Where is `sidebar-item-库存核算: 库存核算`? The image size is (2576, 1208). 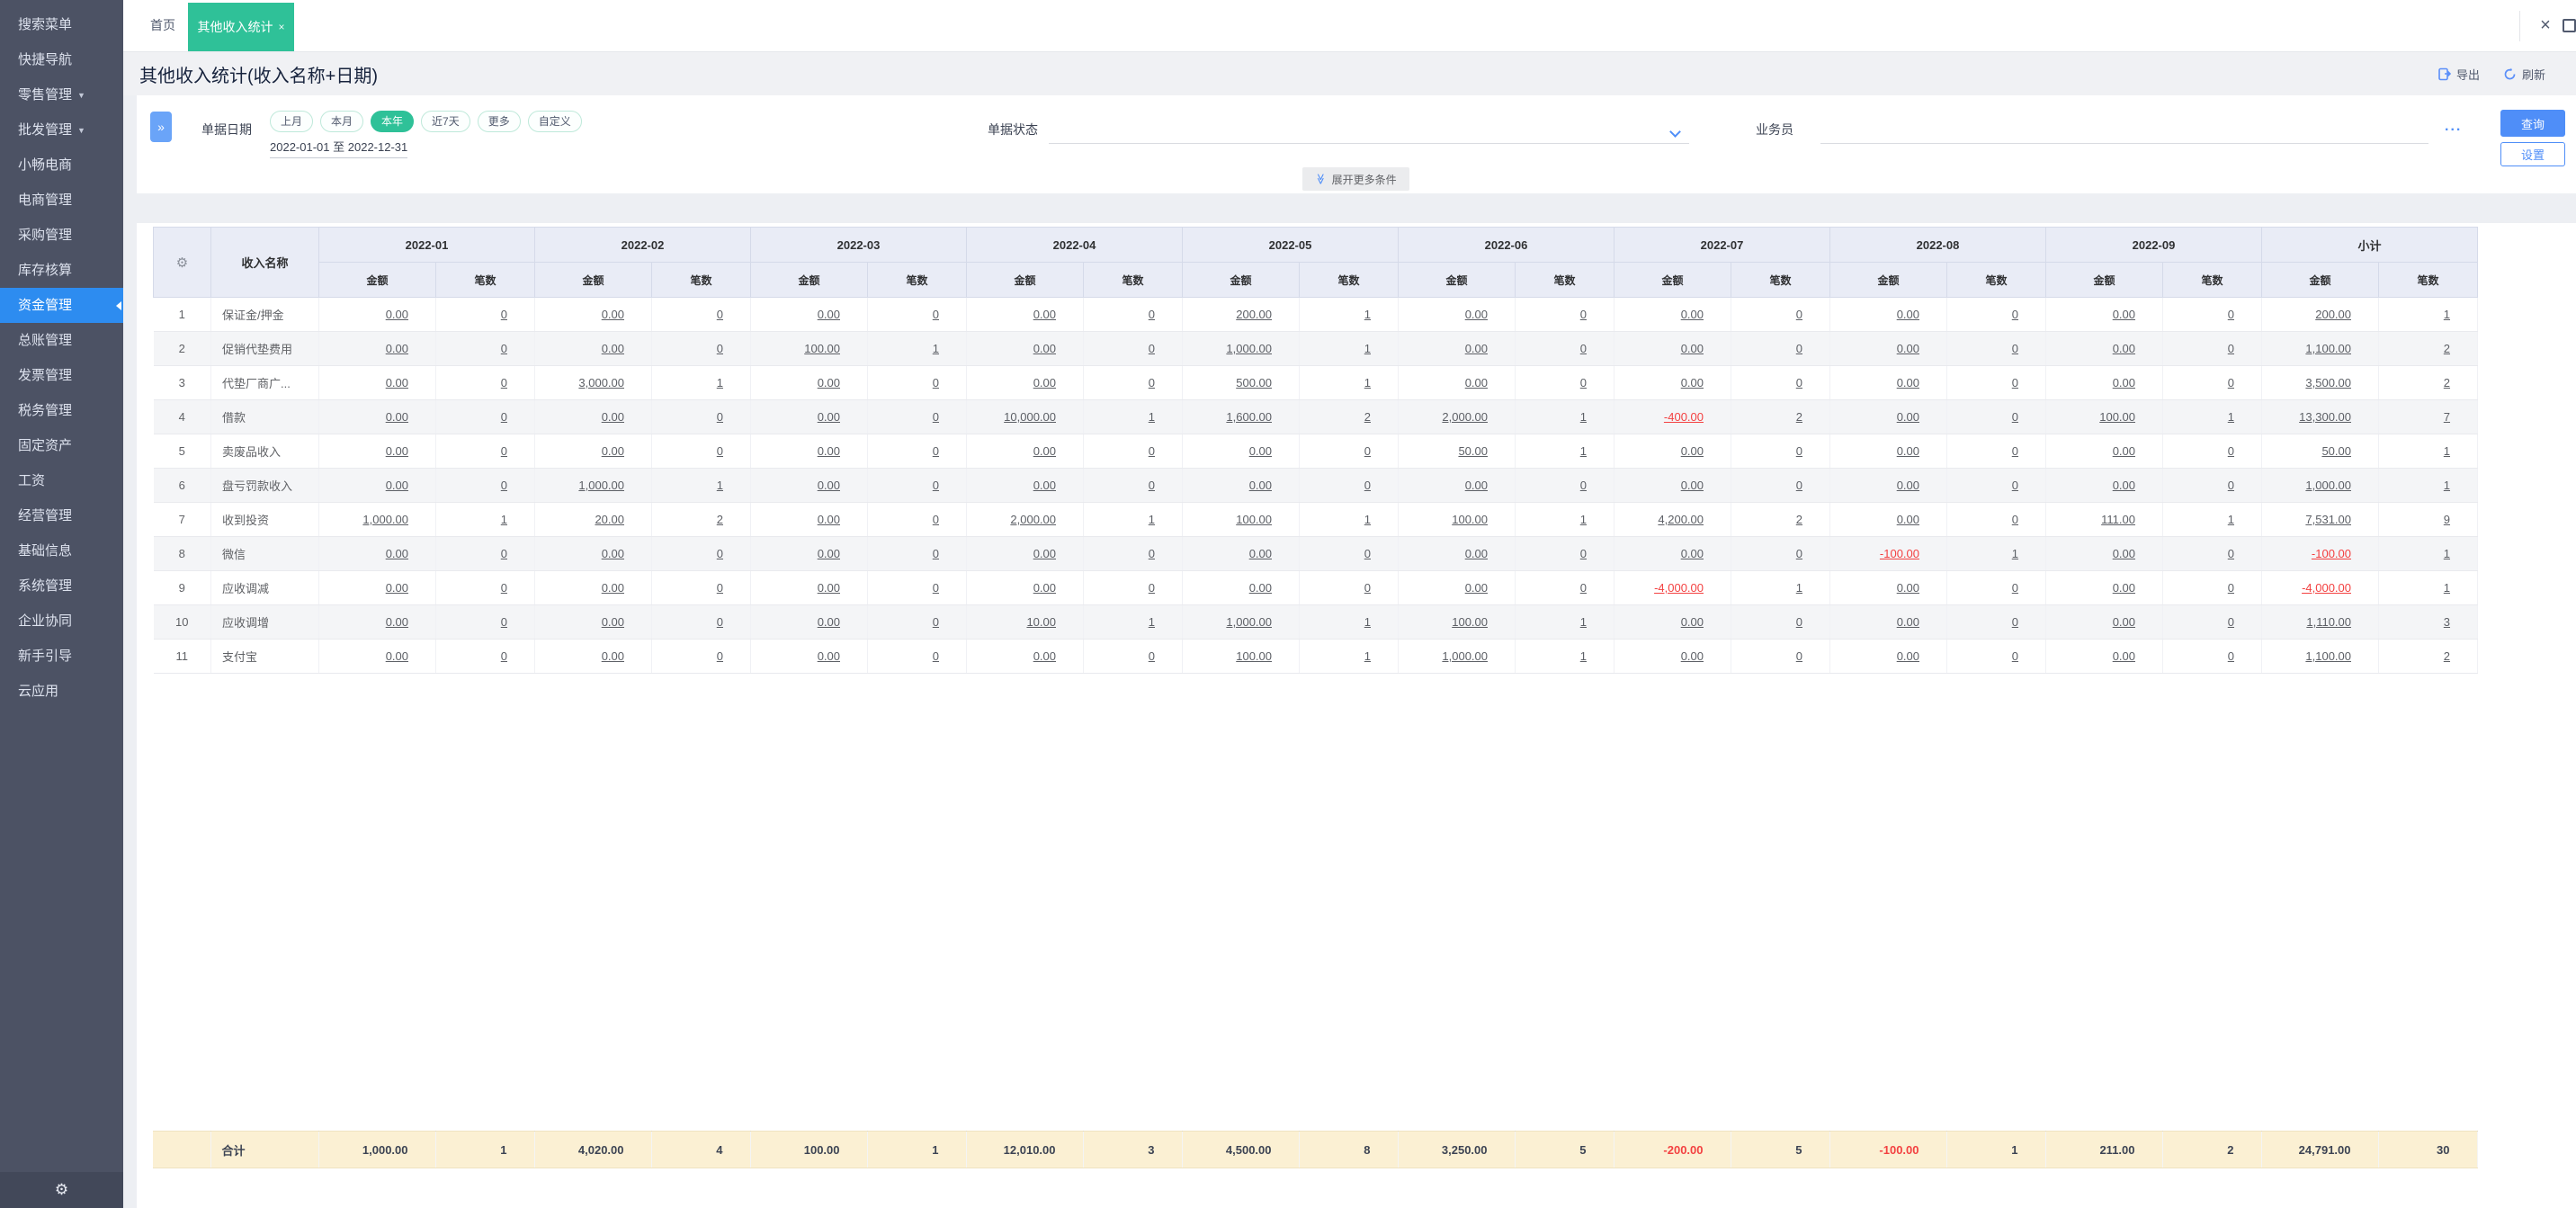 sidebar-item-库存核算: 库存核算 is located at coordinates (61, 270).